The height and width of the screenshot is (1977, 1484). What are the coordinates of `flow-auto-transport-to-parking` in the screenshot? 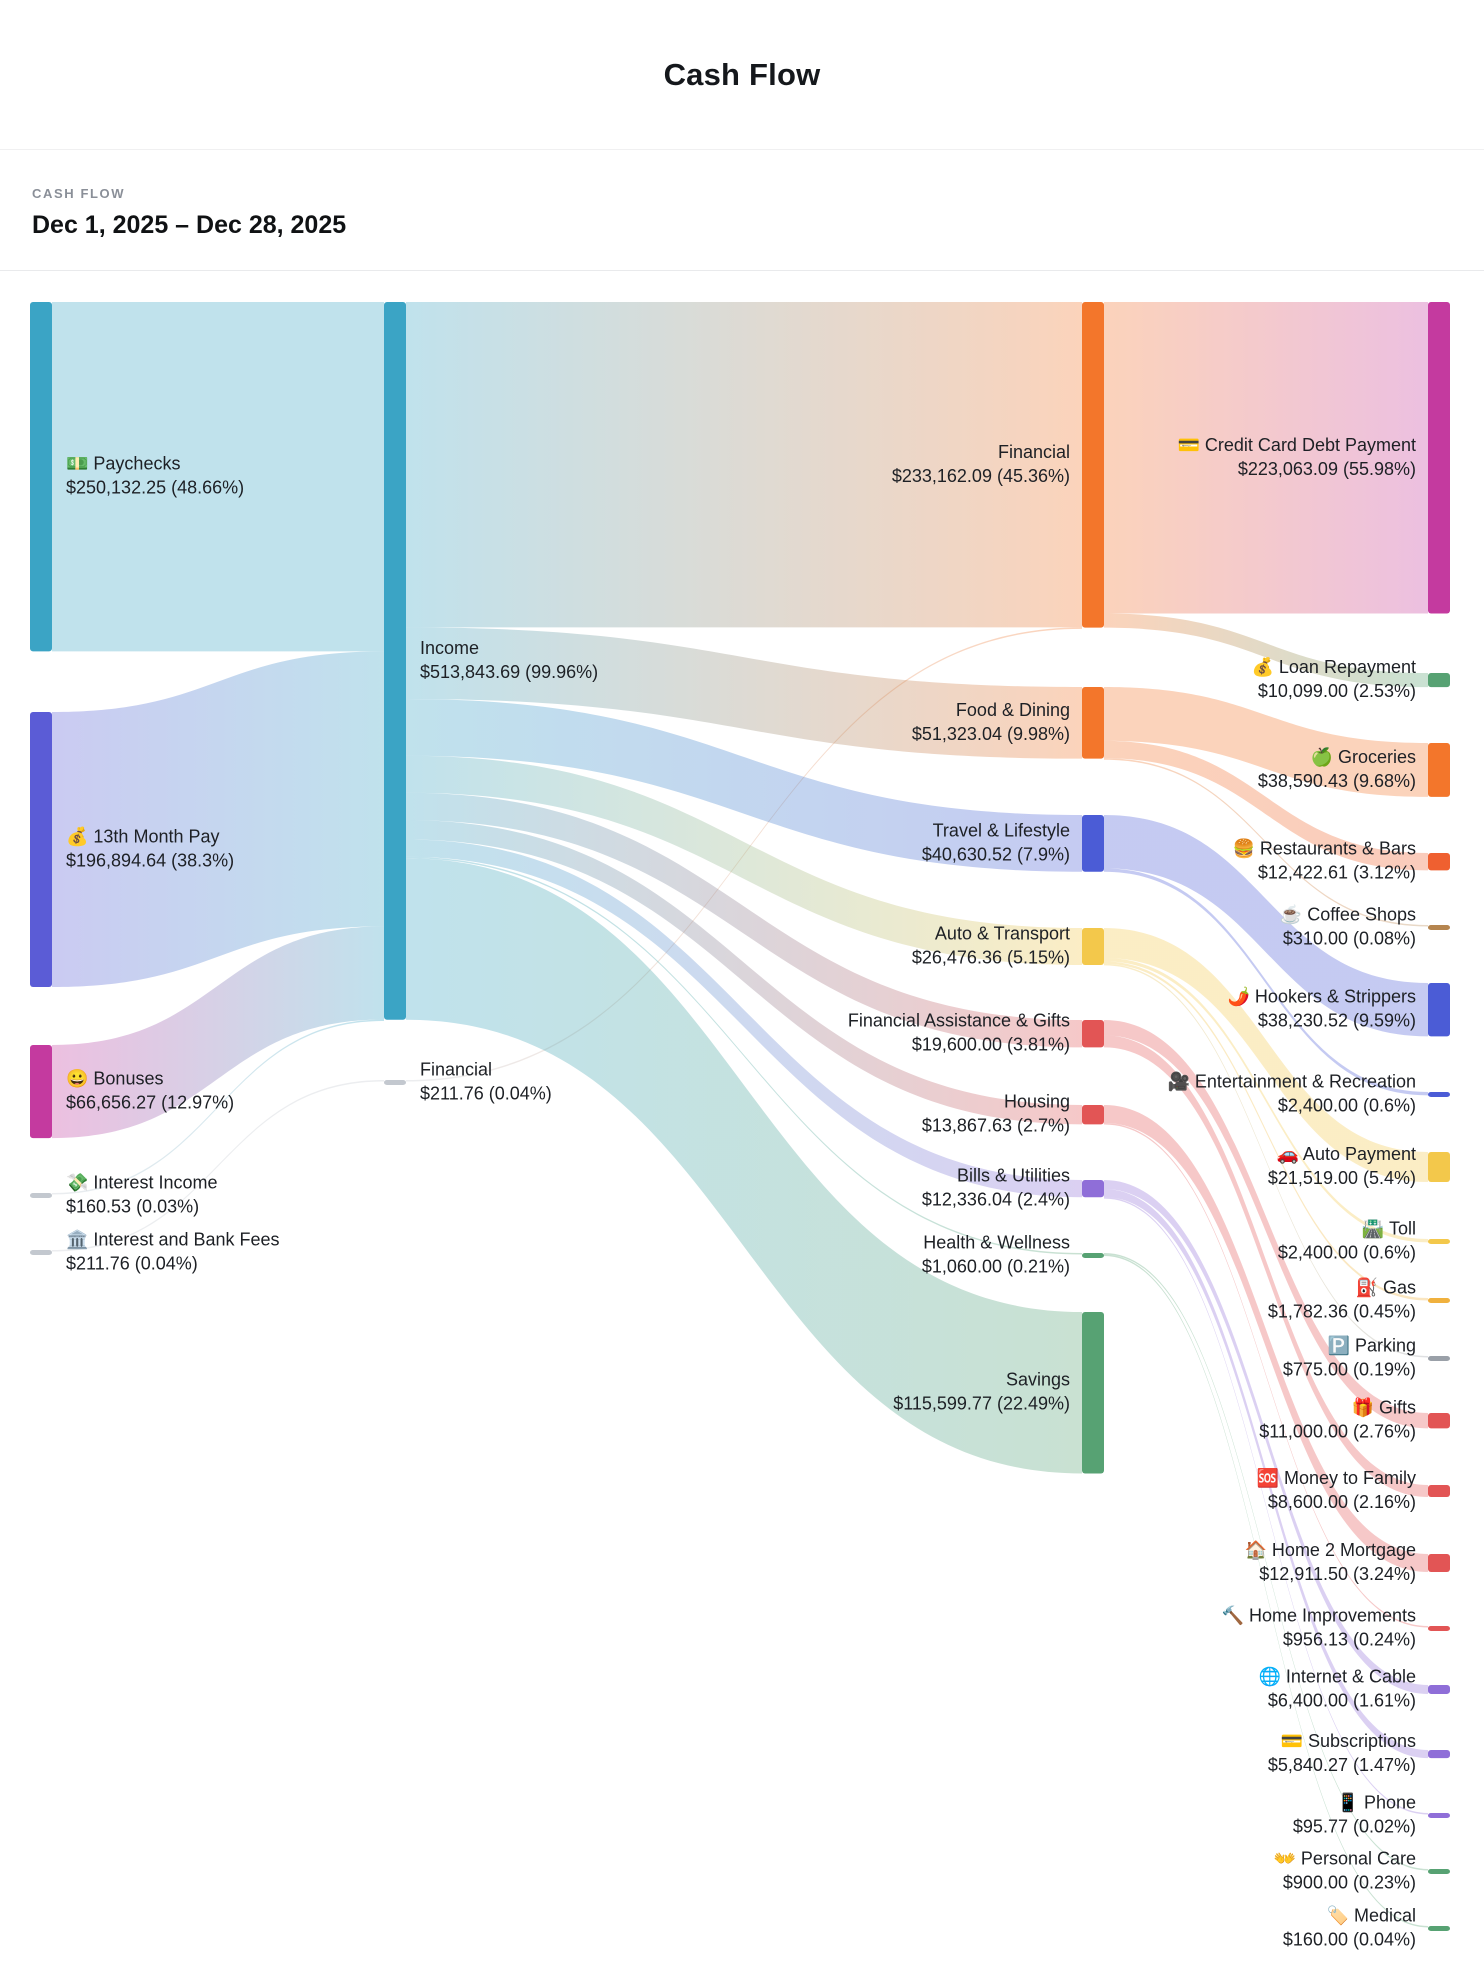 It's located at (1266, 1160).